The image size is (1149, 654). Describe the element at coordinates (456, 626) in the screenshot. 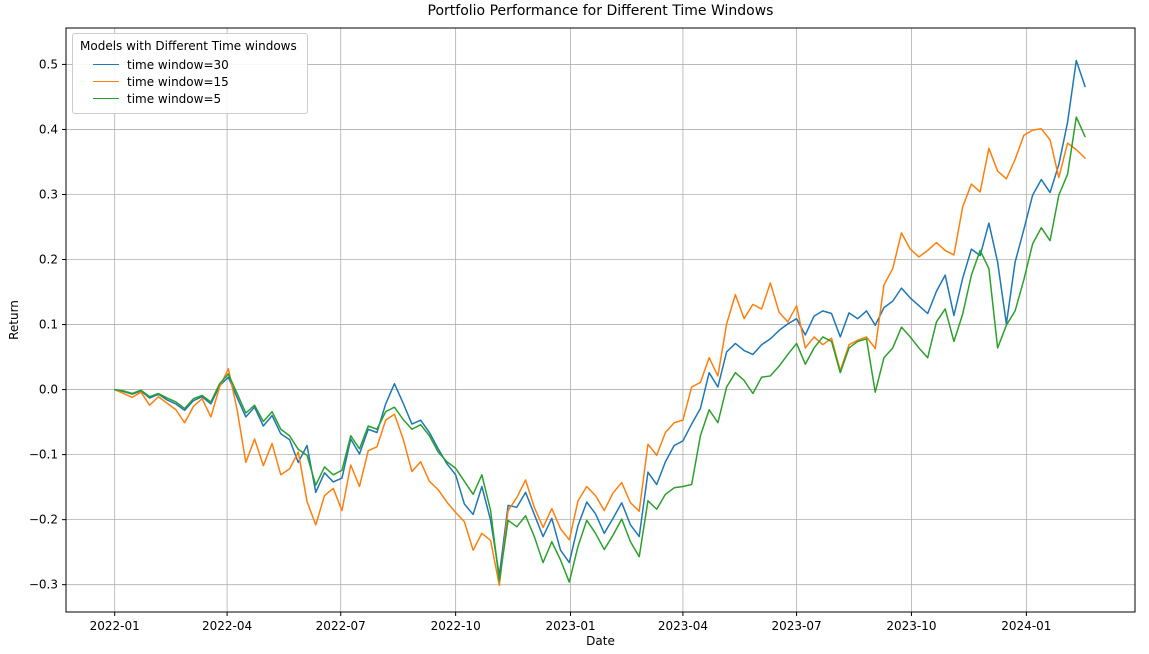

I see `x-tick-label: 2022-10` at that location.